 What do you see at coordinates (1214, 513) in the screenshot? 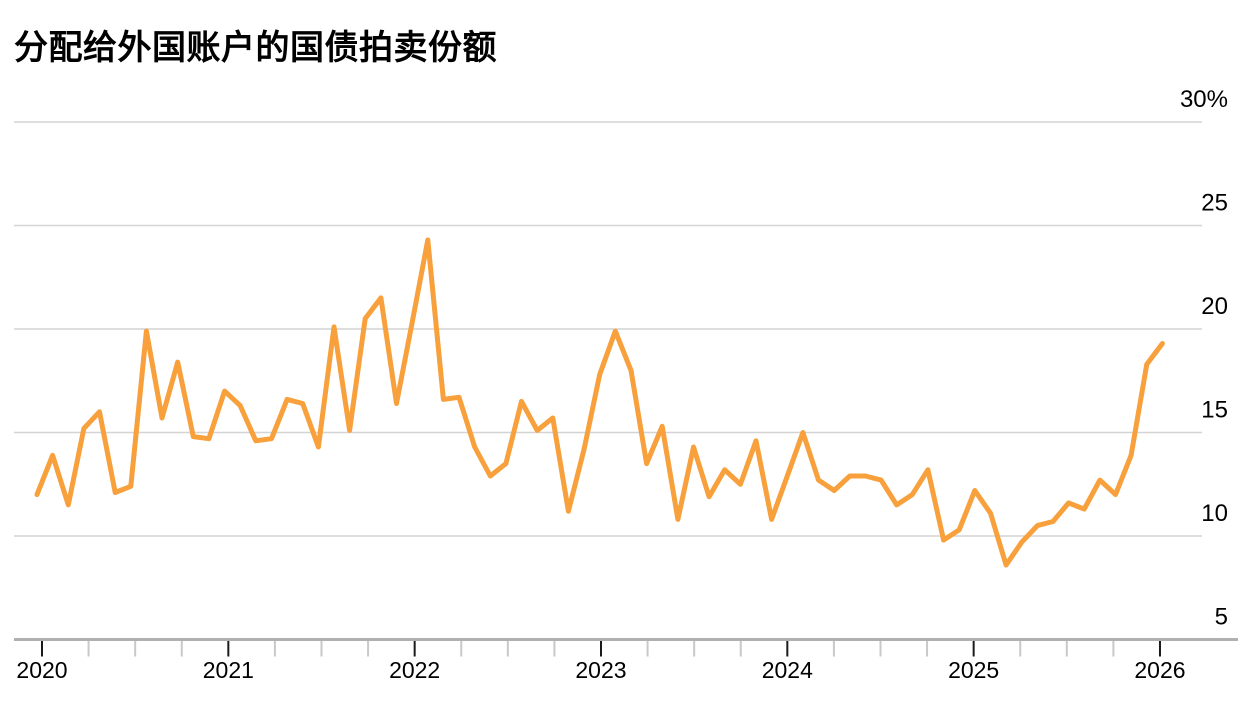
I see `y-axis-label: 10` at bounding box center [1214, 513].